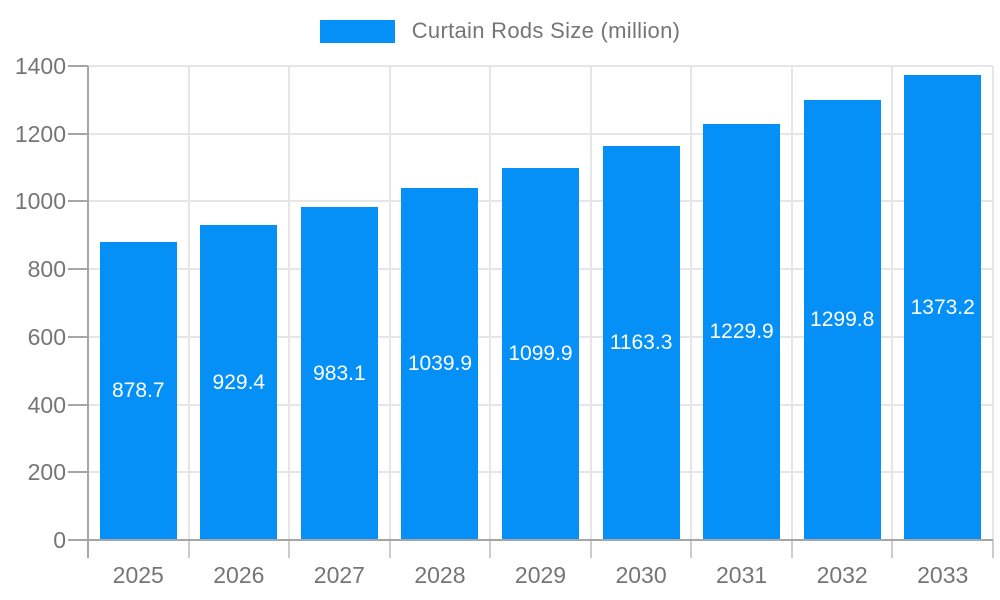  I want to click on bar-value-label: 983.1, so click(339, 373).